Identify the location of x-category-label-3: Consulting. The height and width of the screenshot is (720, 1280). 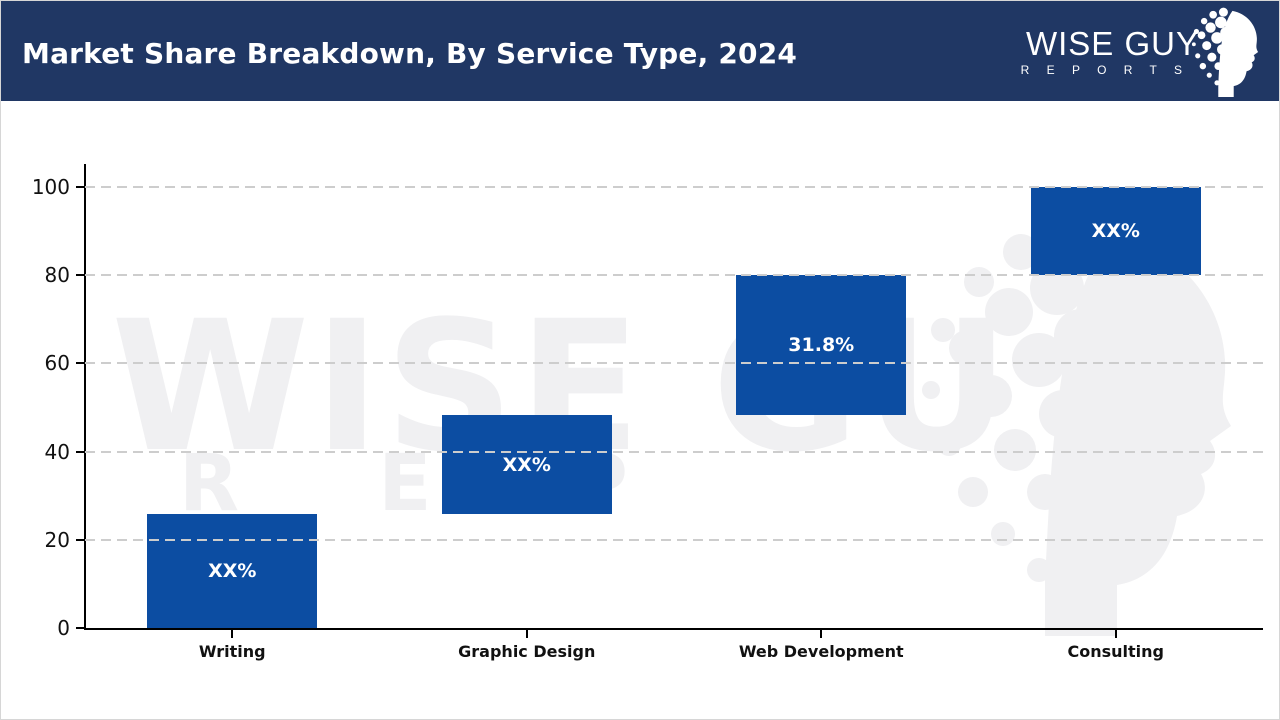
(1116, 651).